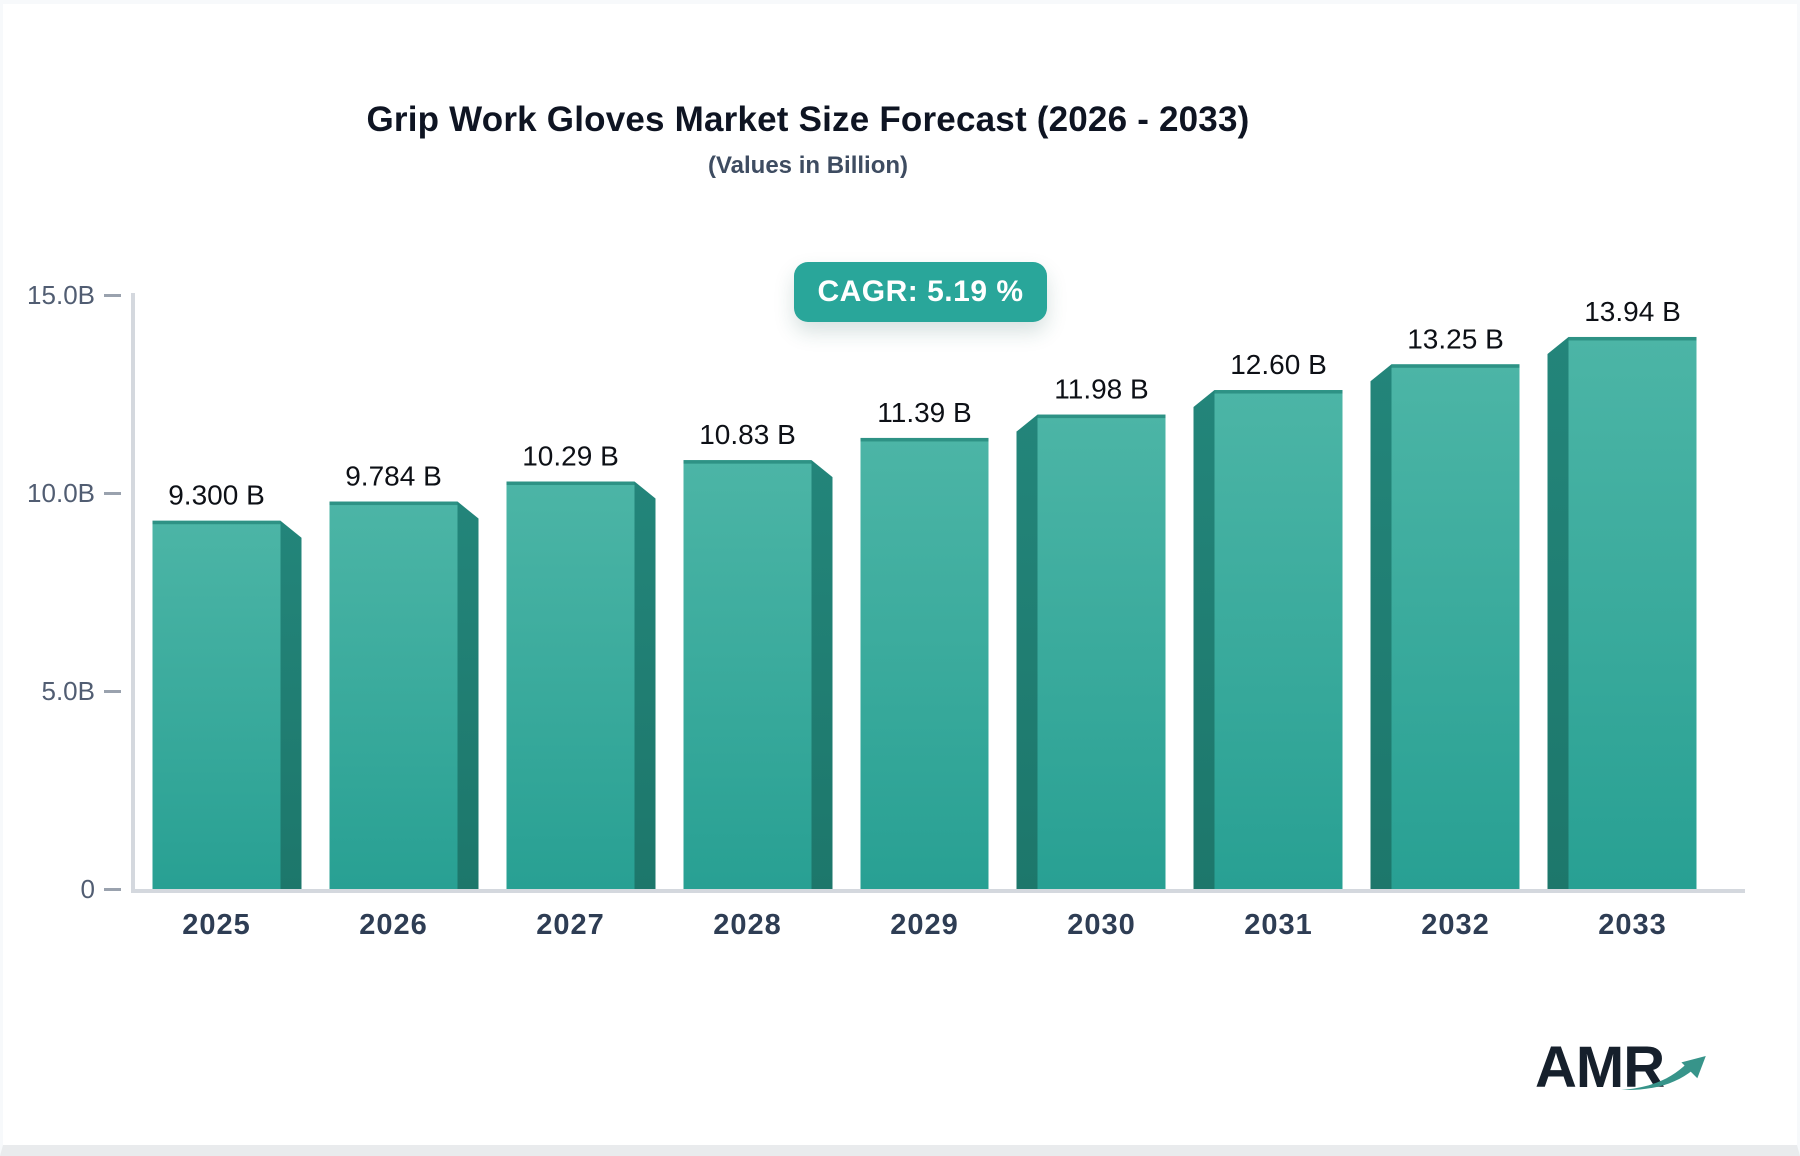 The height and width of the screenshot is (1156, 1800). Describe the element at coordinates (1278, 364) in the screenshot. I see `bar-value-label: 12.60 B` at that location.